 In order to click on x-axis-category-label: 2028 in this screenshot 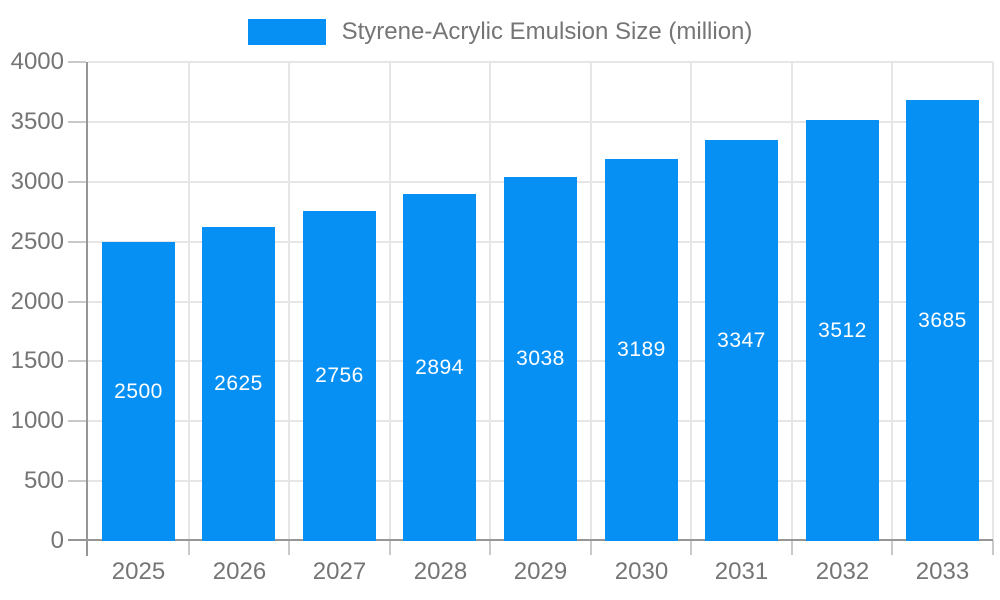, I will do `click(440, 571)`.